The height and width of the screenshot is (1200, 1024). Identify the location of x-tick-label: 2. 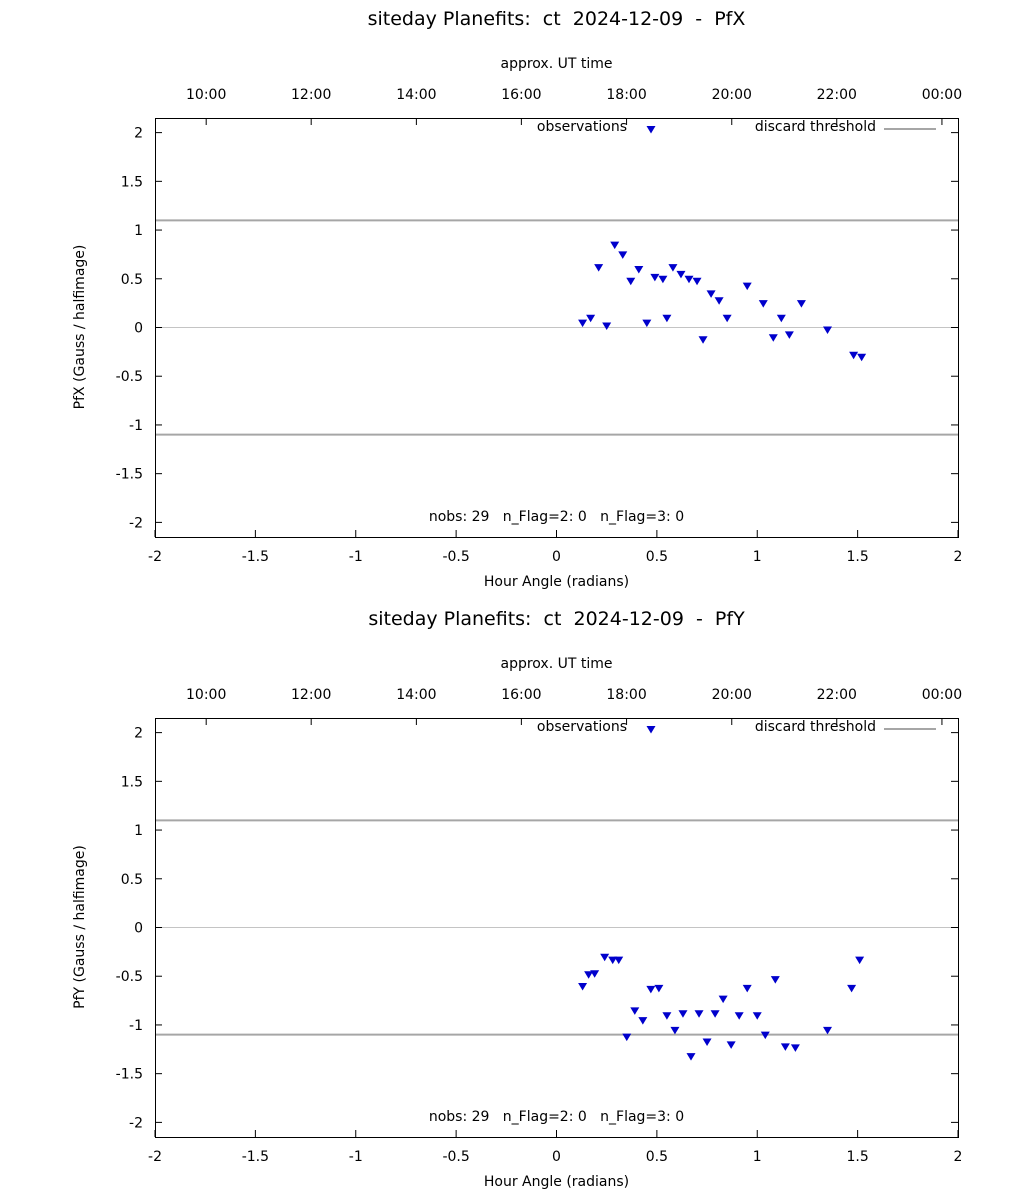
(958, 1157).